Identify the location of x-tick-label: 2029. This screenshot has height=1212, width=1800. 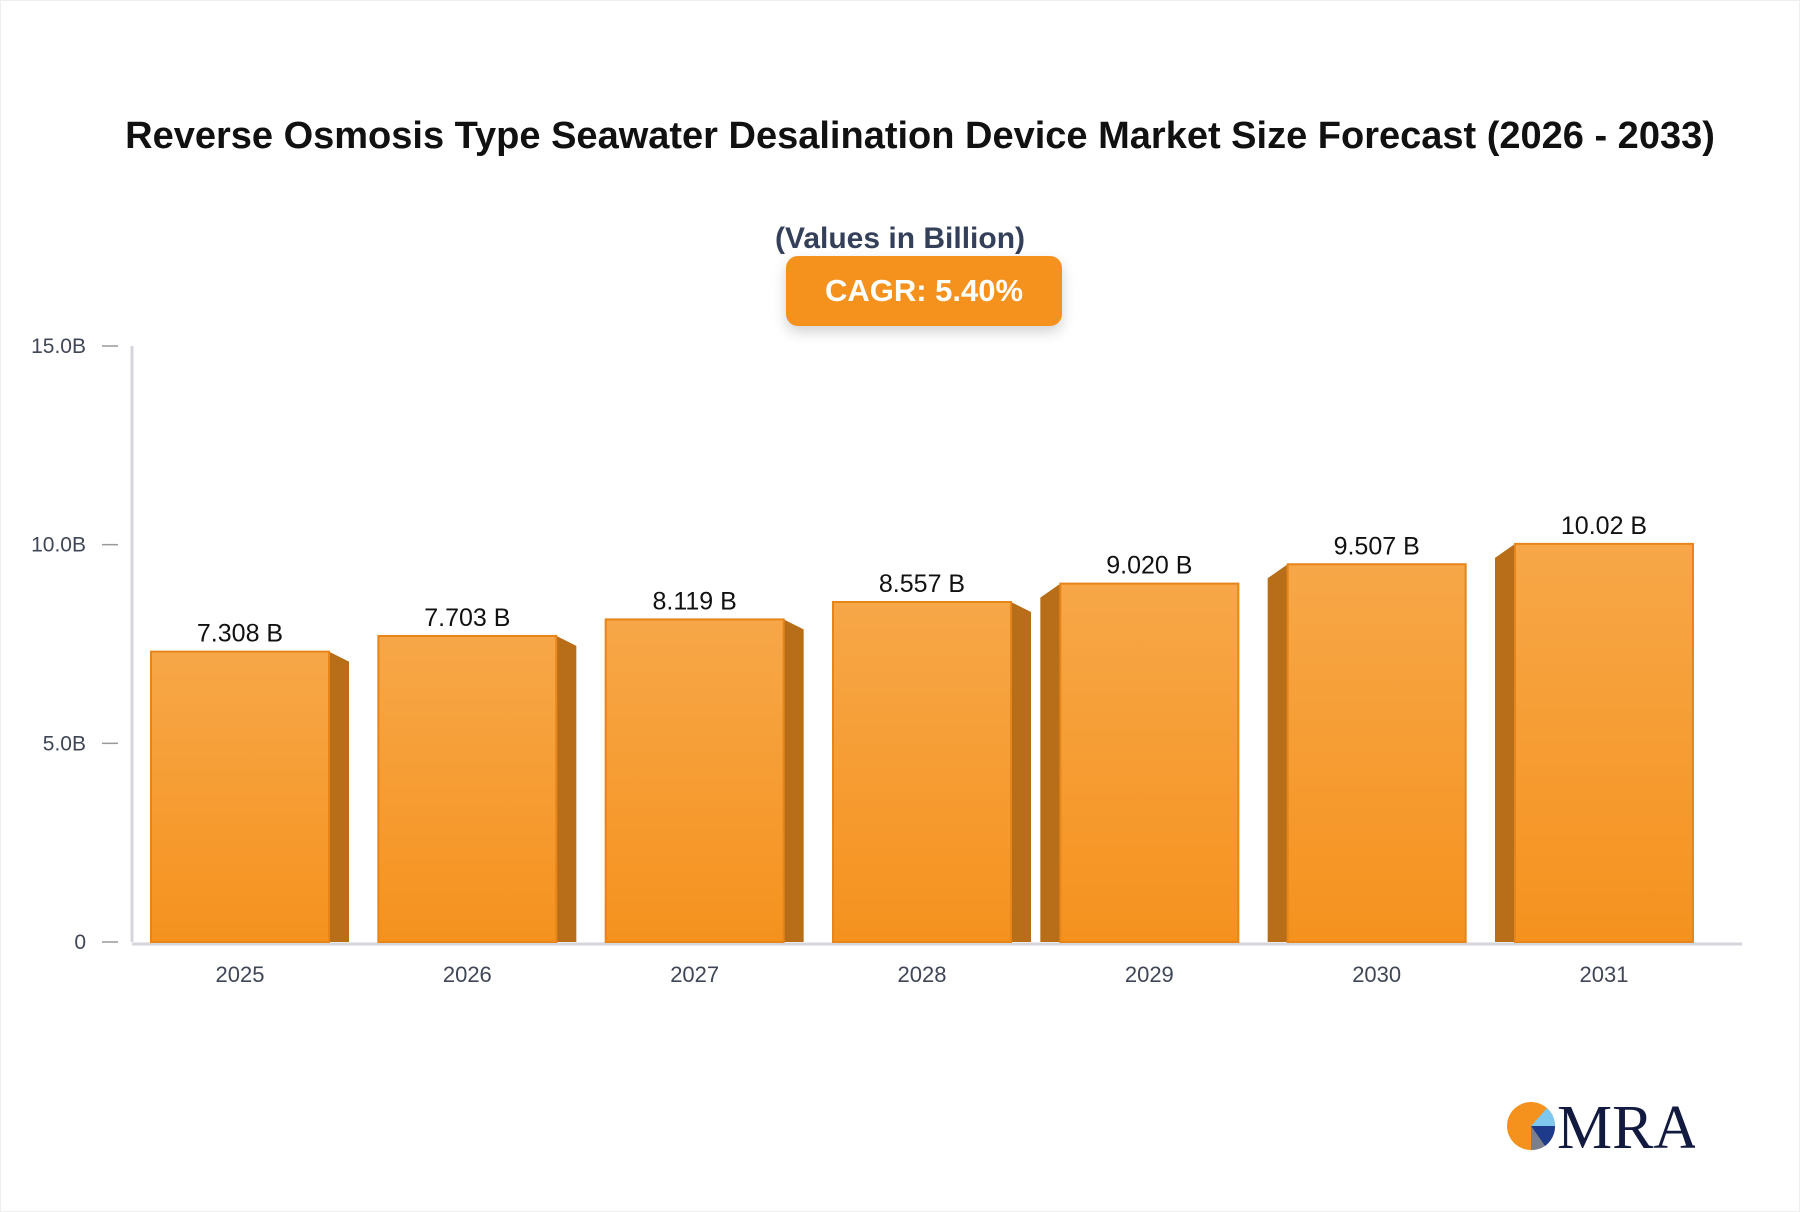
(1149, 974).